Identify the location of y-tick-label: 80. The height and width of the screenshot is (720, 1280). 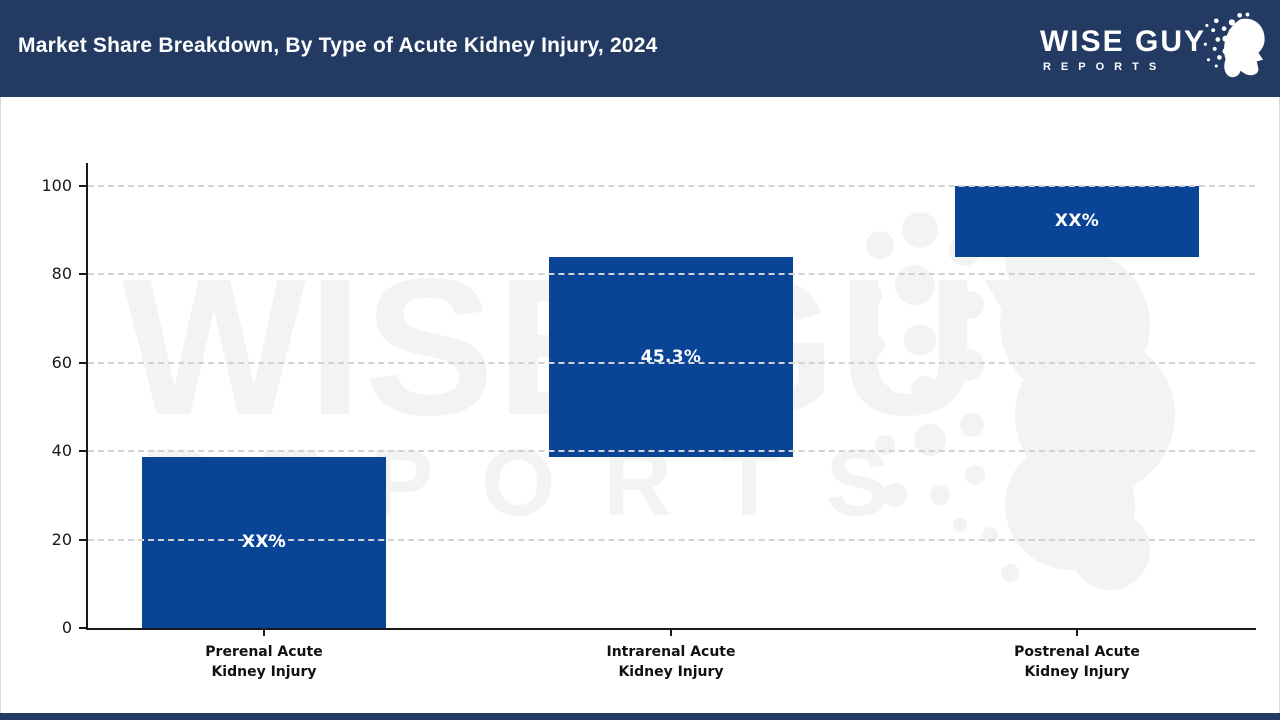
(61, 274).